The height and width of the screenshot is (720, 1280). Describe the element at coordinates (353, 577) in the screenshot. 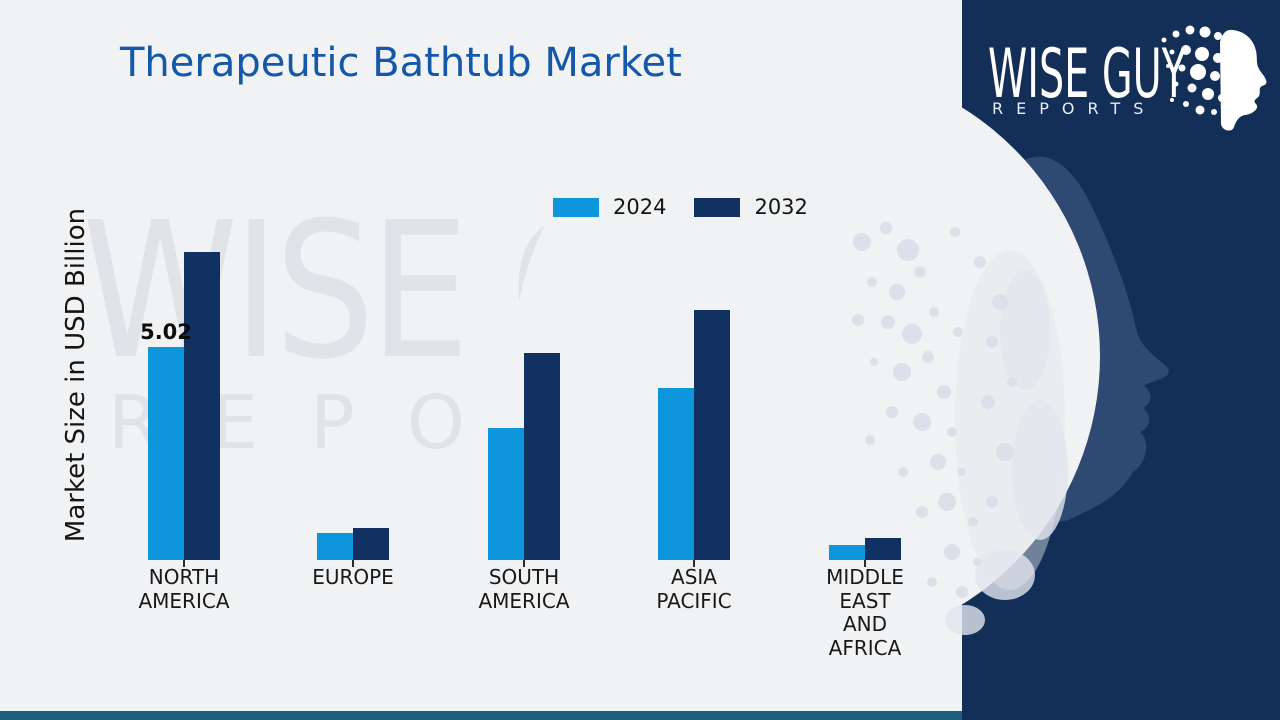

I see `x-label-europe: EUROPE` at that location.